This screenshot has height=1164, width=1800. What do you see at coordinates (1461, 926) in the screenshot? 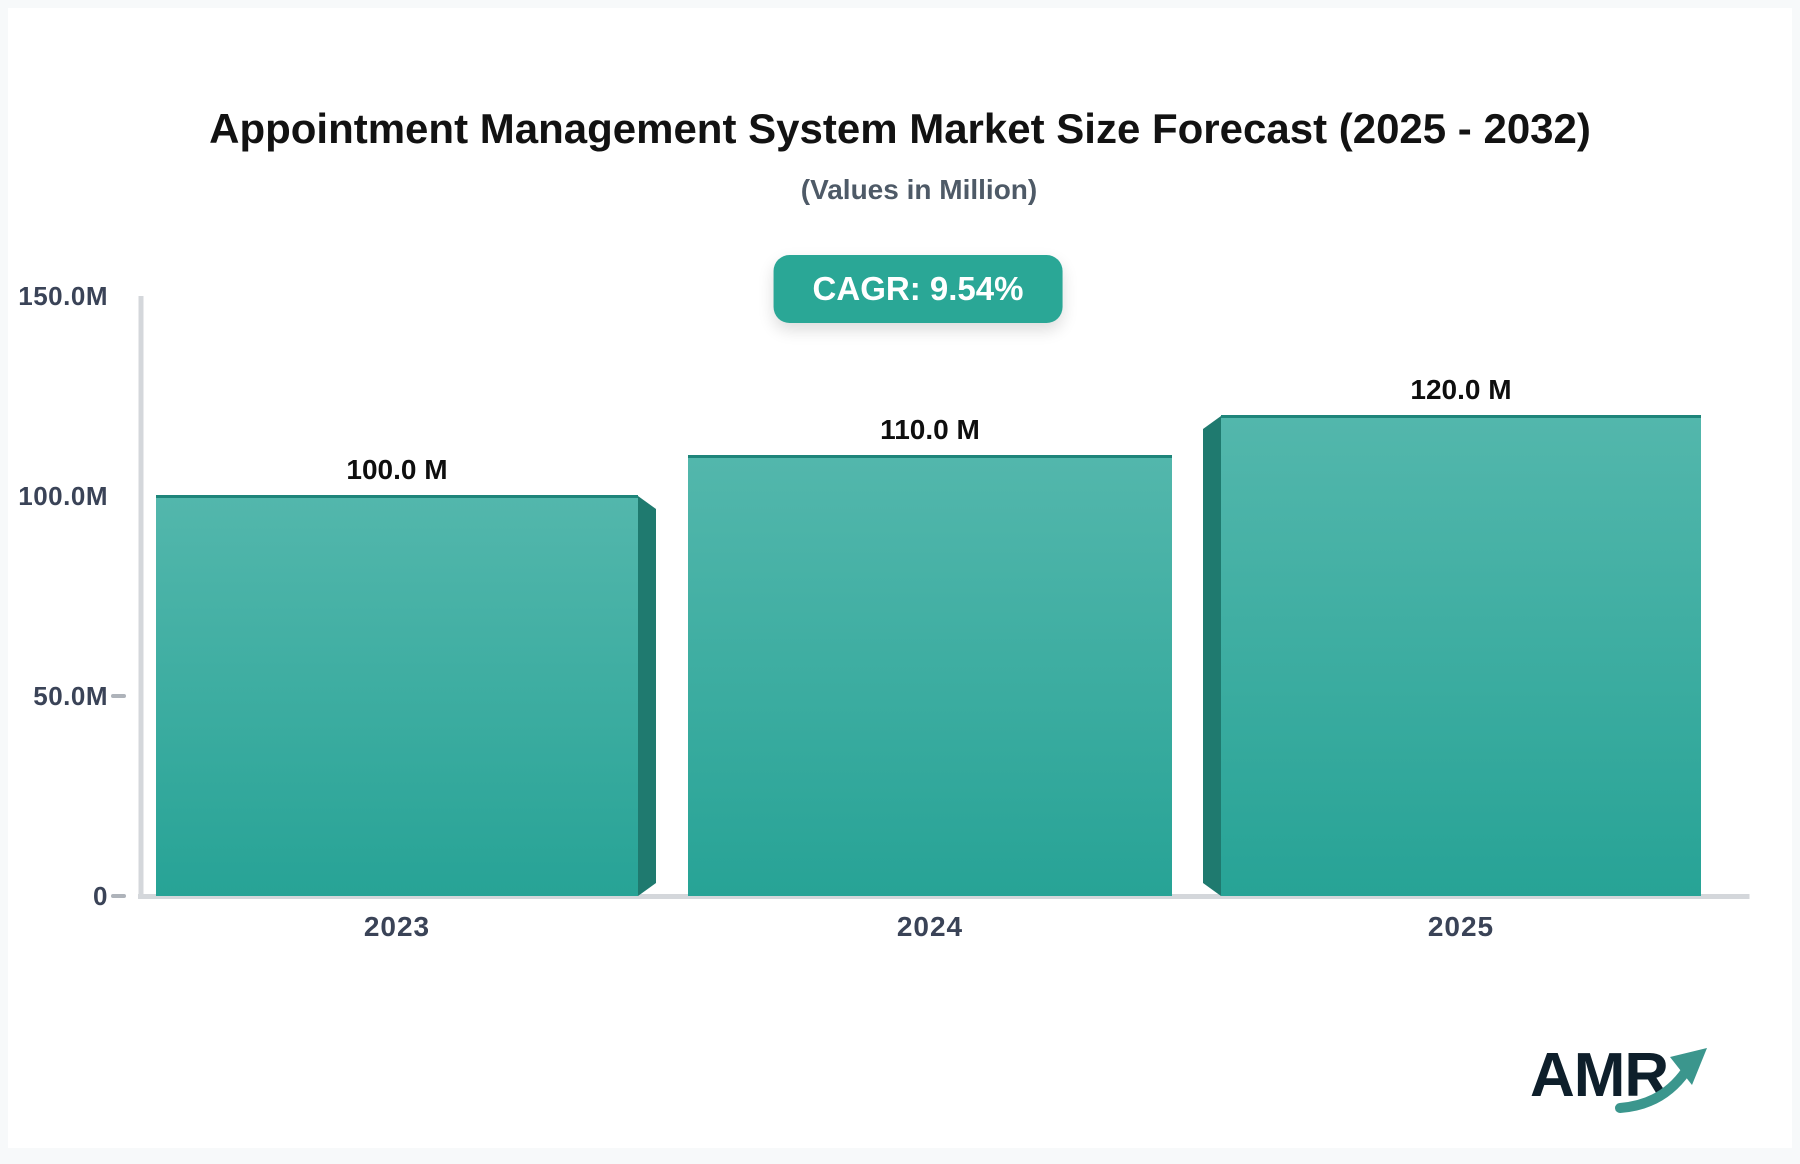
I see `x-tick-label: 2025` at bounding box center [1461, 926].